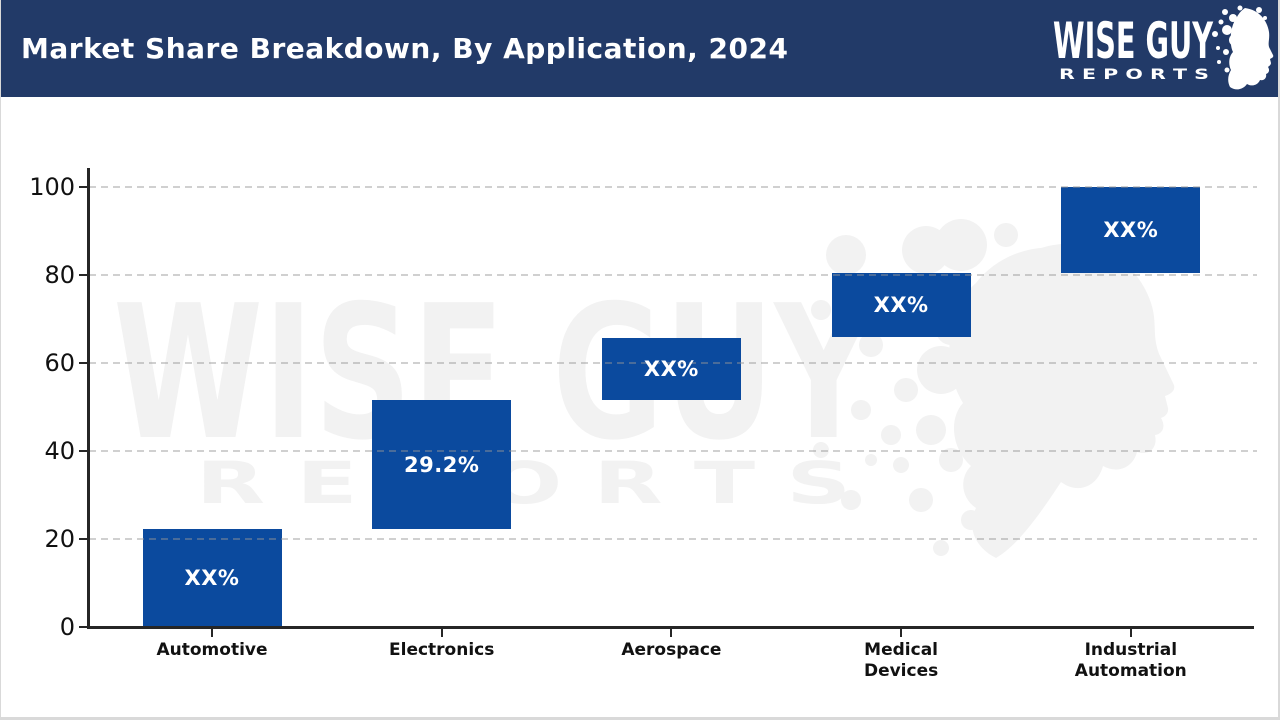  What do you see at coordinates (993, 388) in the screenshot?
I see `watermark-face-icon` at bounding box center [993, 388].